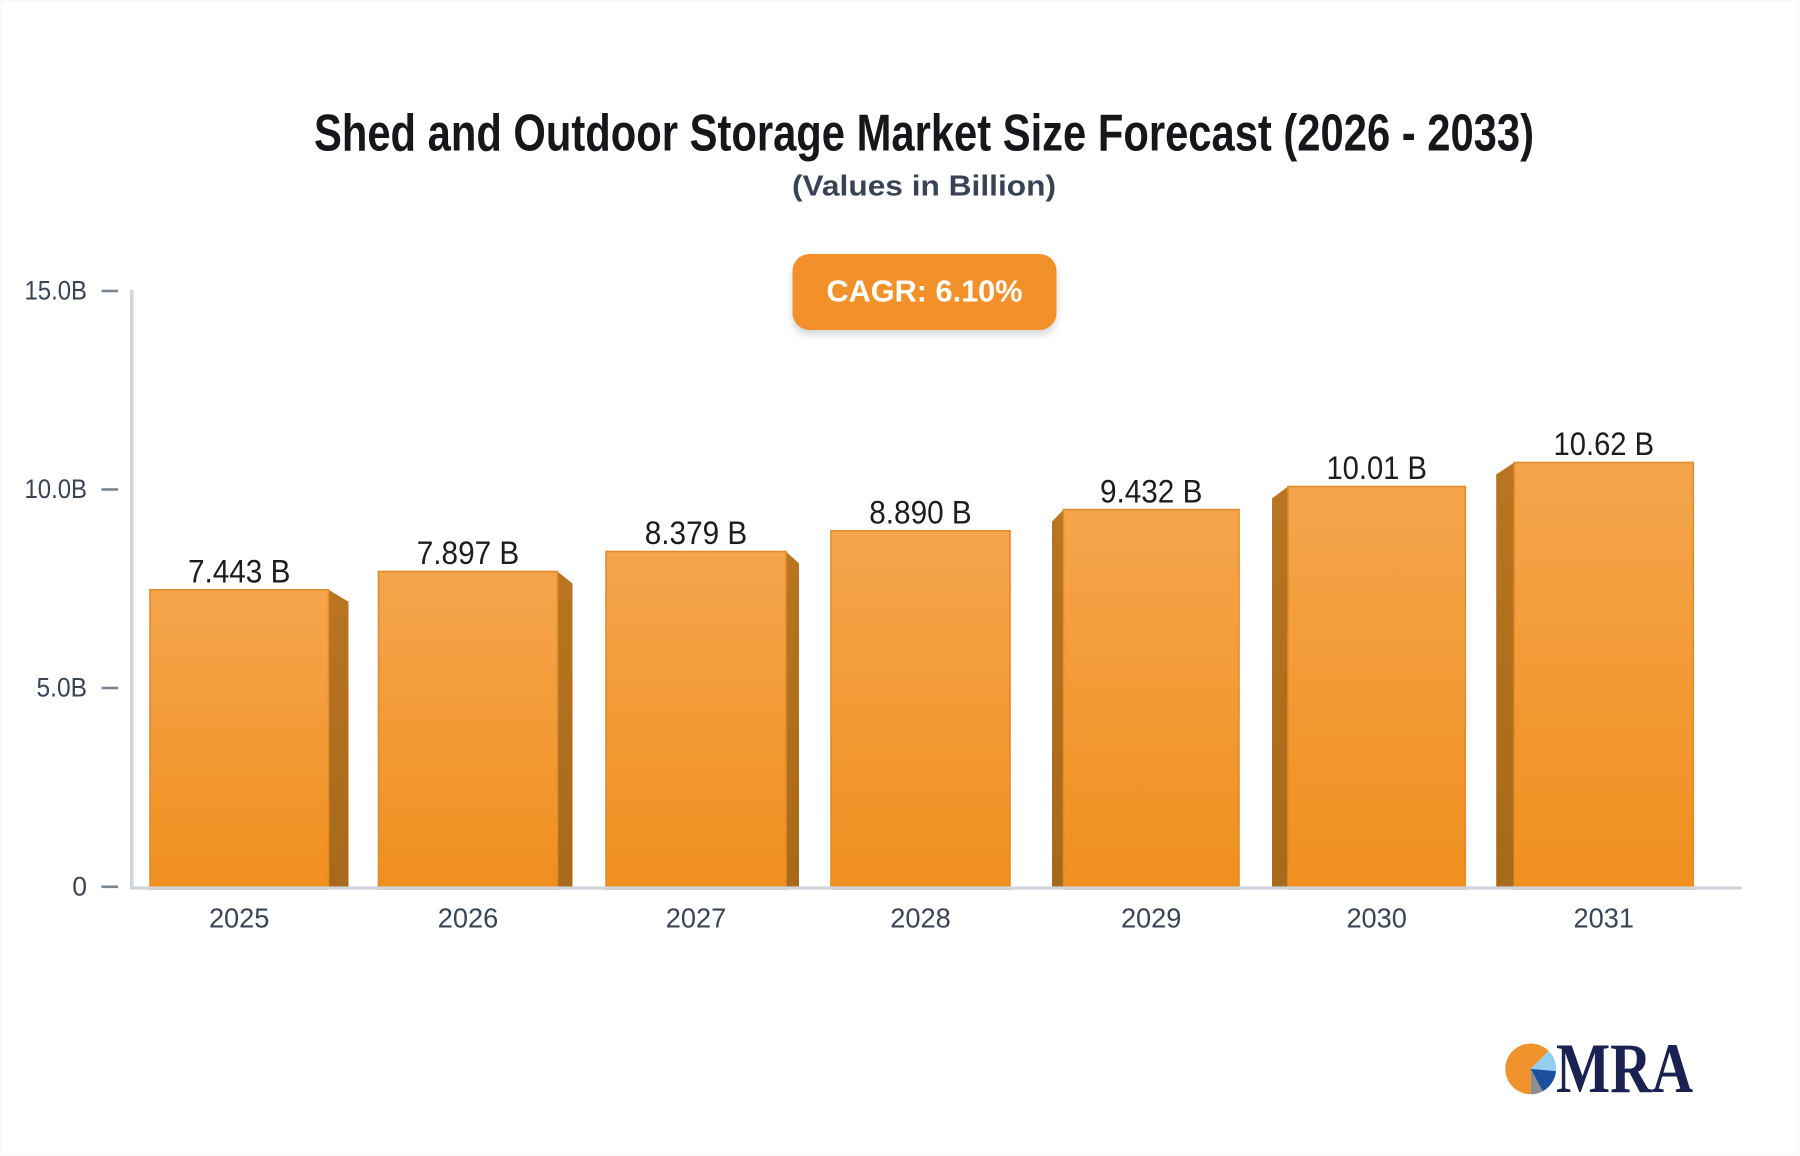  Describe the element at coordinates (1376, 918) in the screenshot. I see `svg-text: 2030` at that location.